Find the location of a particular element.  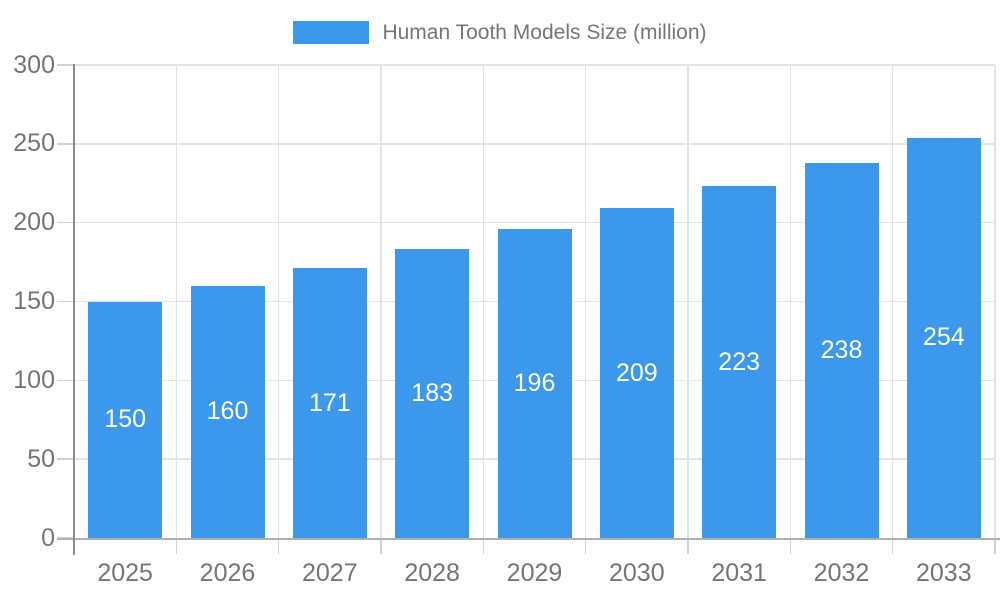

x-axis-tick-label: 2027 is located at coordinates (330, 573).